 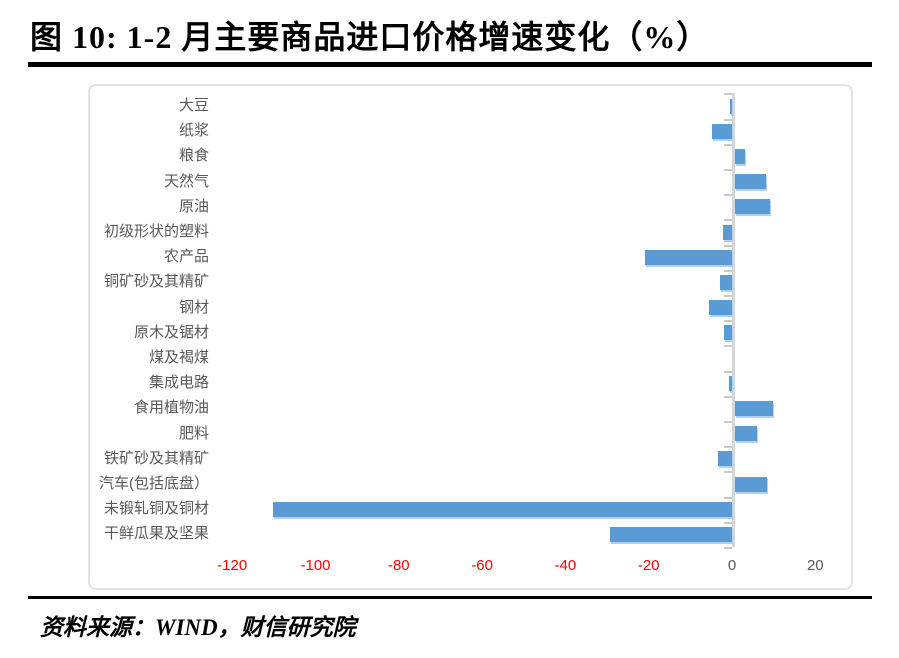 What do you see at coordinates (482, 565) in the screenshot?
I see `x-axis-tick-label: -60` at bounding box center [482, 565].